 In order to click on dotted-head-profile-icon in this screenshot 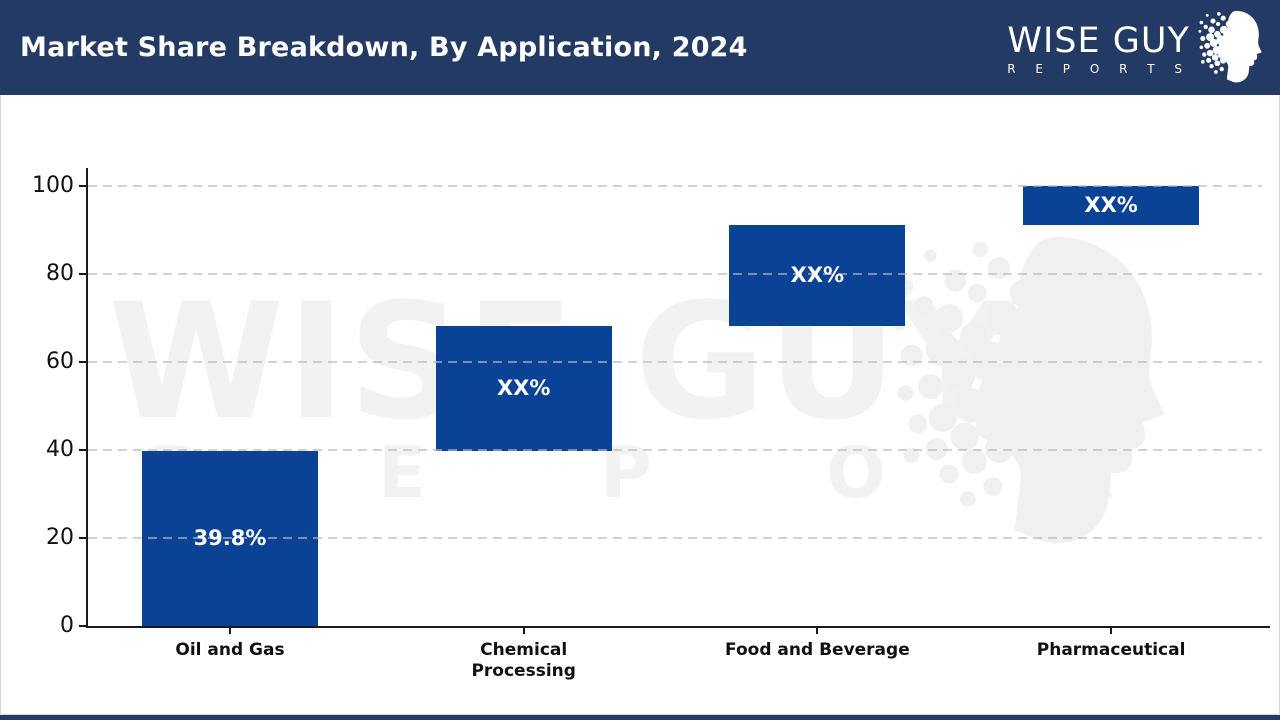, I will do `click(1230, 46)`.